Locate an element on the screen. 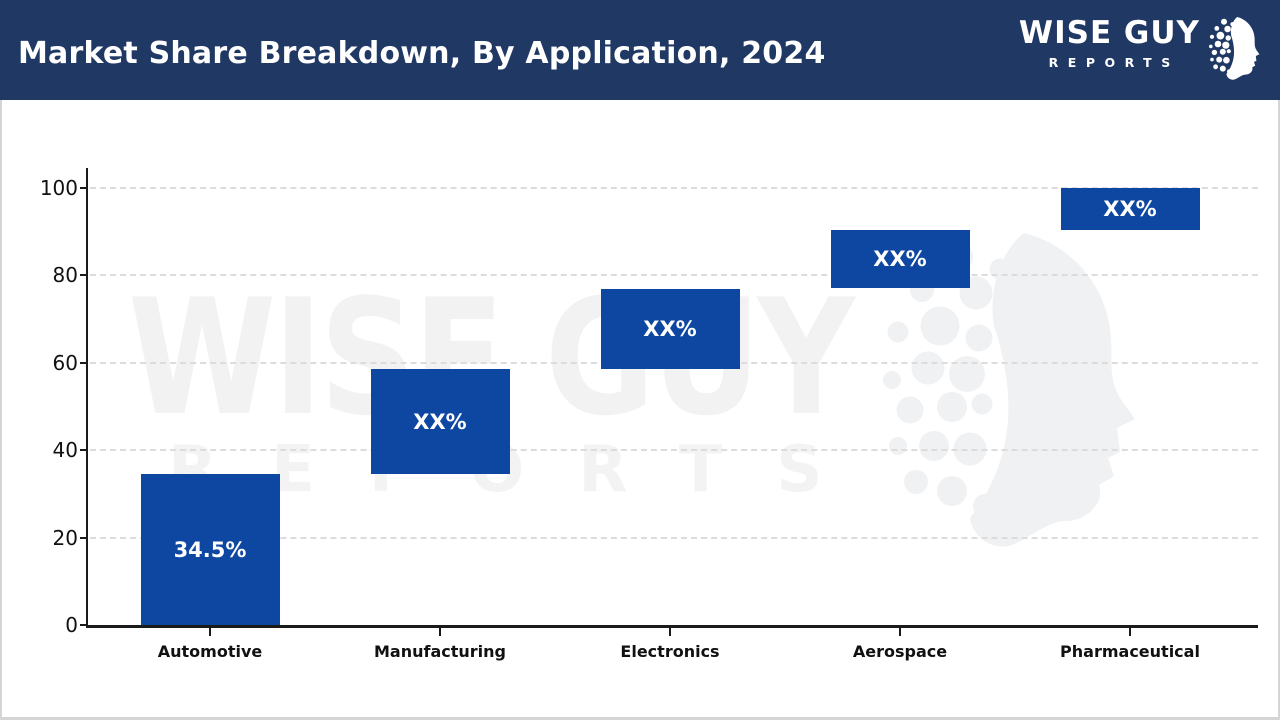 The width and height of the screenshot is (1280, 720). logo-wordmark-line2: REPORTS is located at coordinates (1114, 62).